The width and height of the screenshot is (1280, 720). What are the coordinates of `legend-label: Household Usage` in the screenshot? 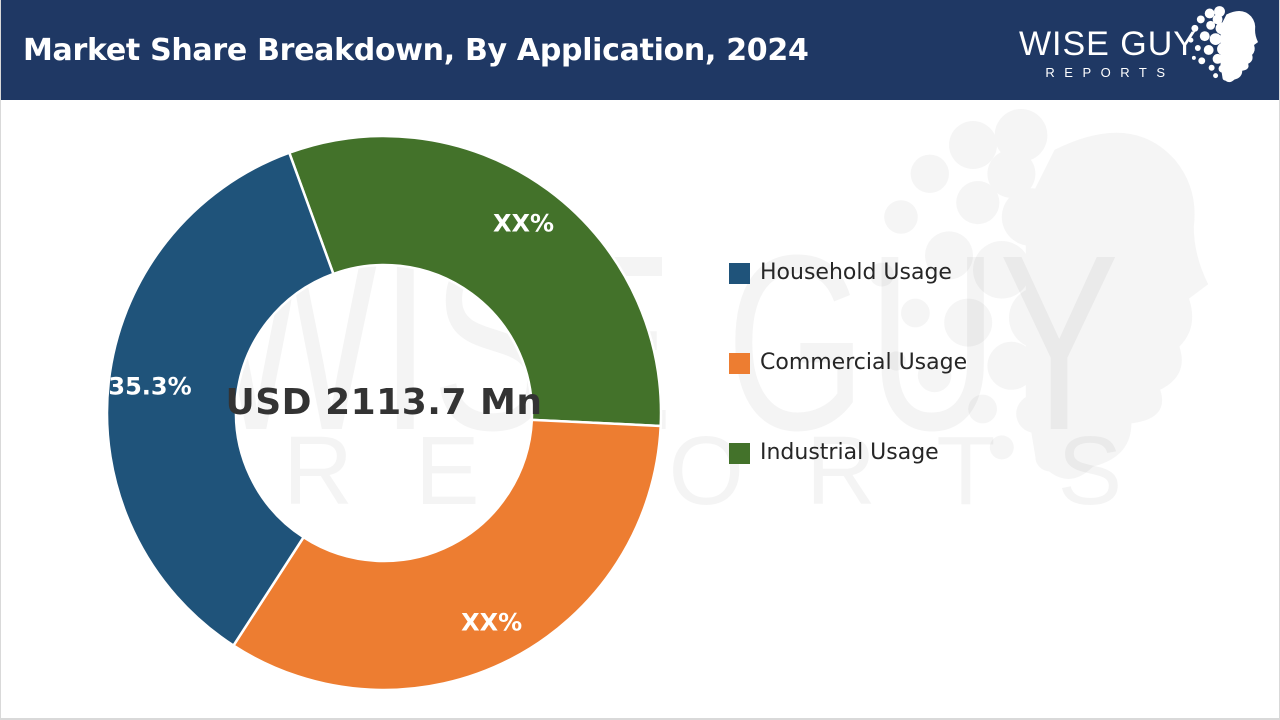 It's located at (856, 272).